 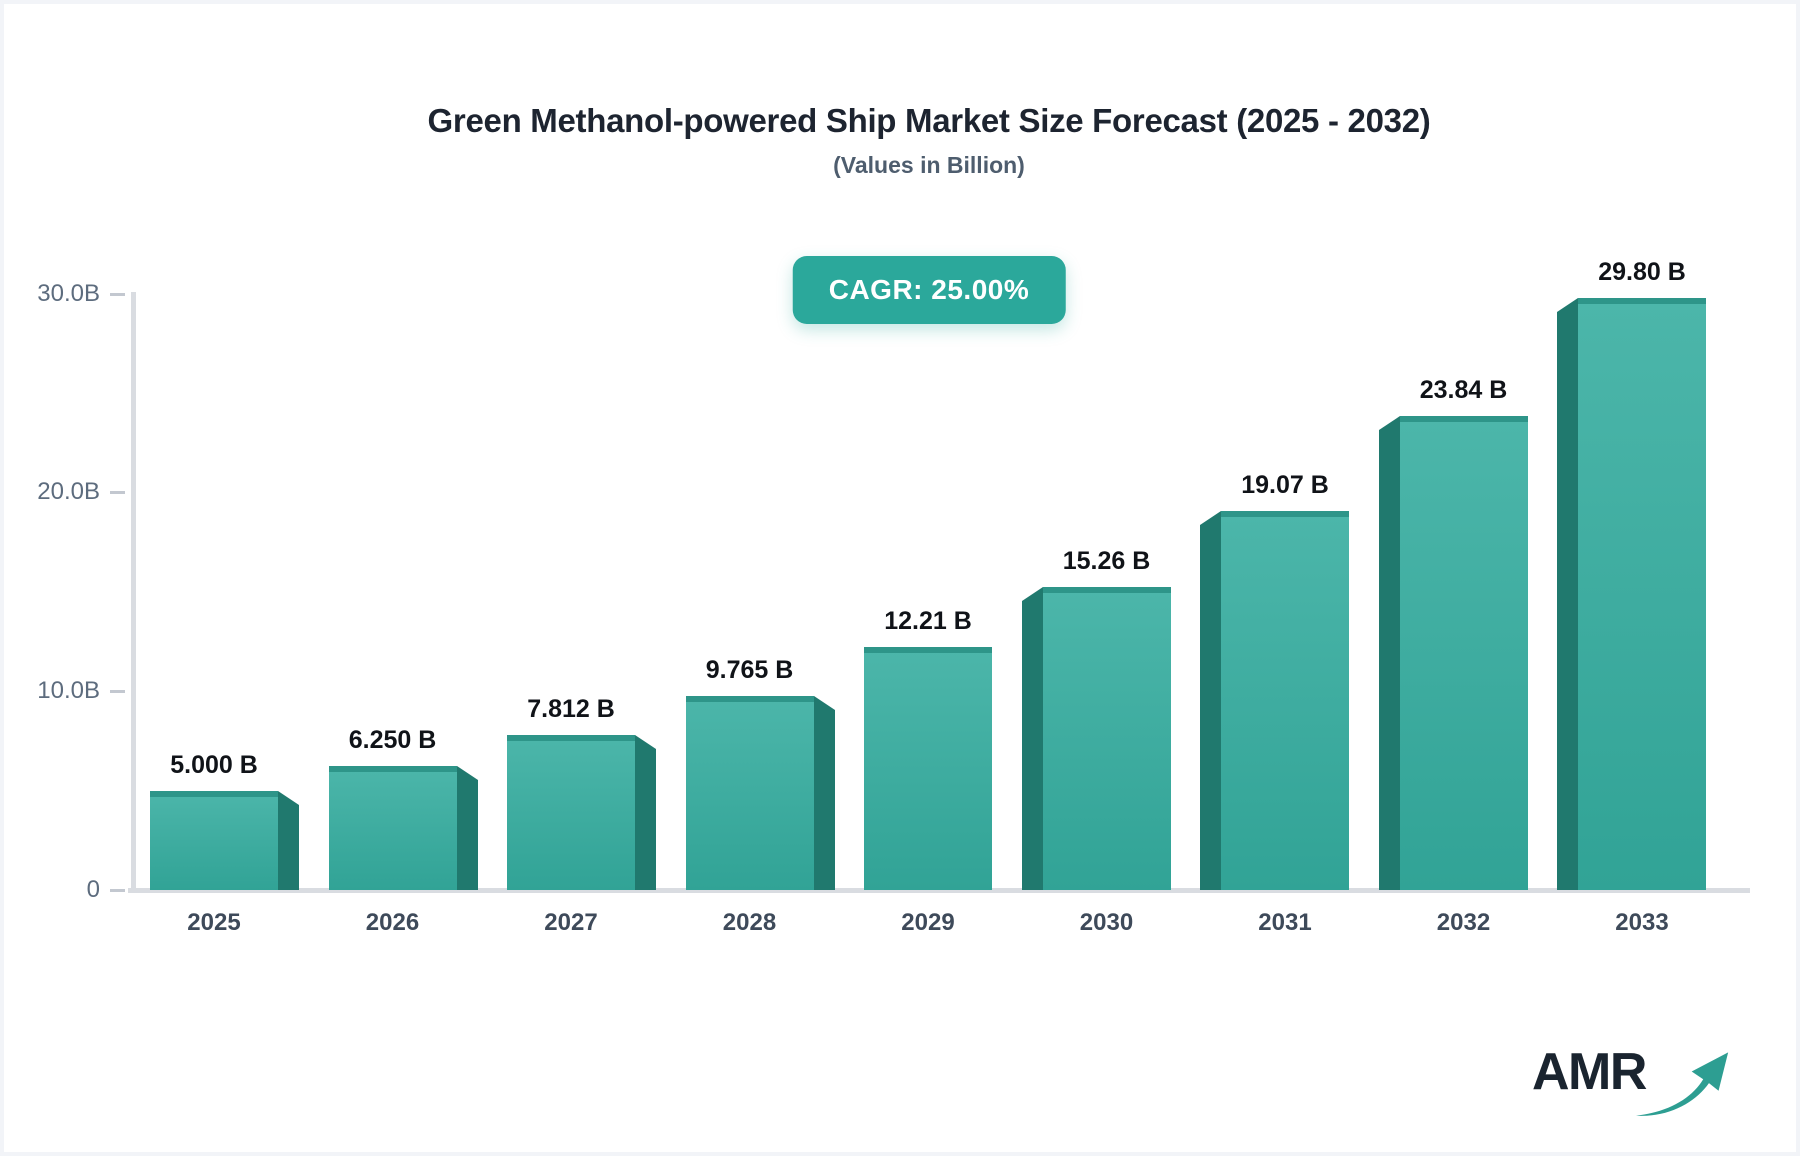 I want to click on x-axis-label: 2032, so click(x=1463, y=922).